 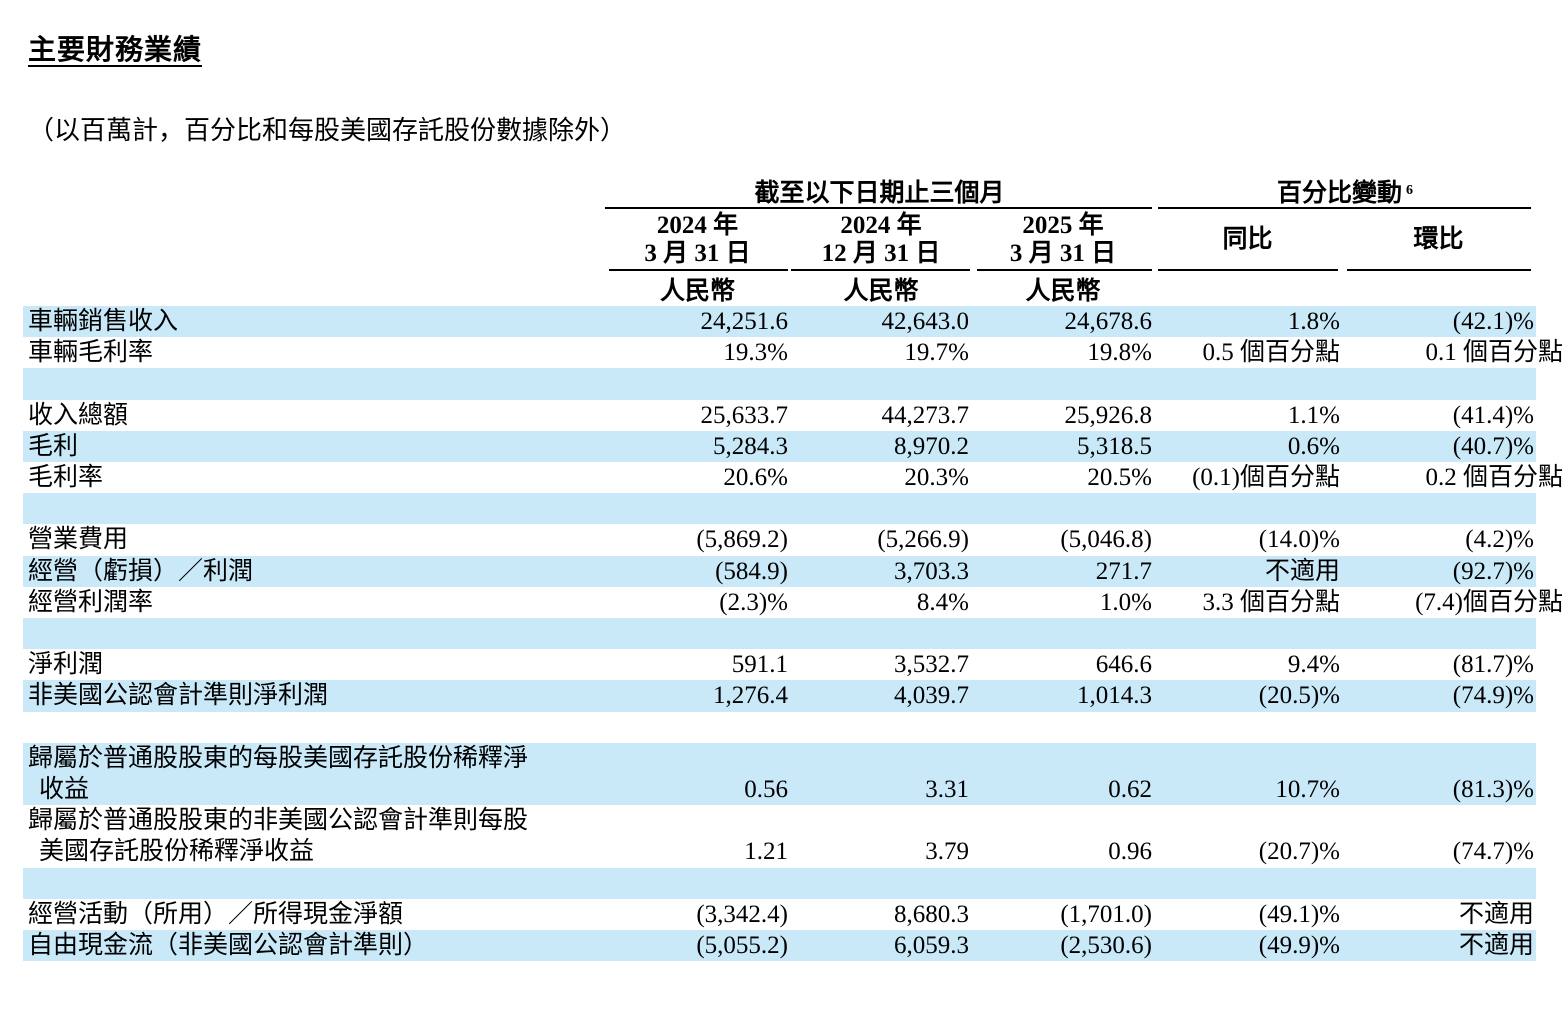 What do you see at coordinates (755, 477) in the screenshot?
I see `cell-value-2024-03-31: 20.6%` at bounding box center [755, 477].